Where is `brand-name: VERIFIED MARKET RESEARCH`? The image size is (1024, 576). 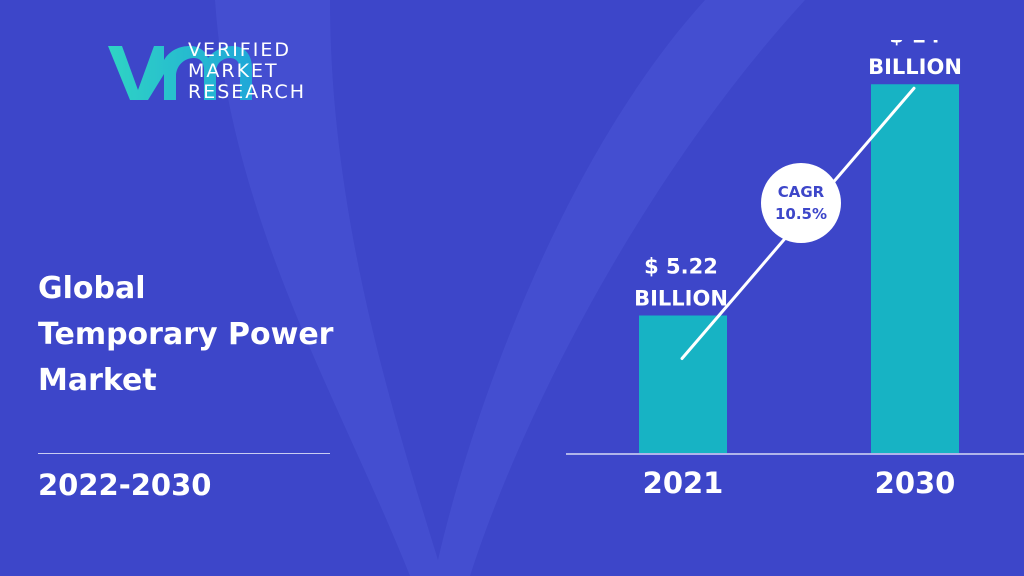
brand-name: VERIFIED MARKET RESEARCH is located at coordinates (247, 71).